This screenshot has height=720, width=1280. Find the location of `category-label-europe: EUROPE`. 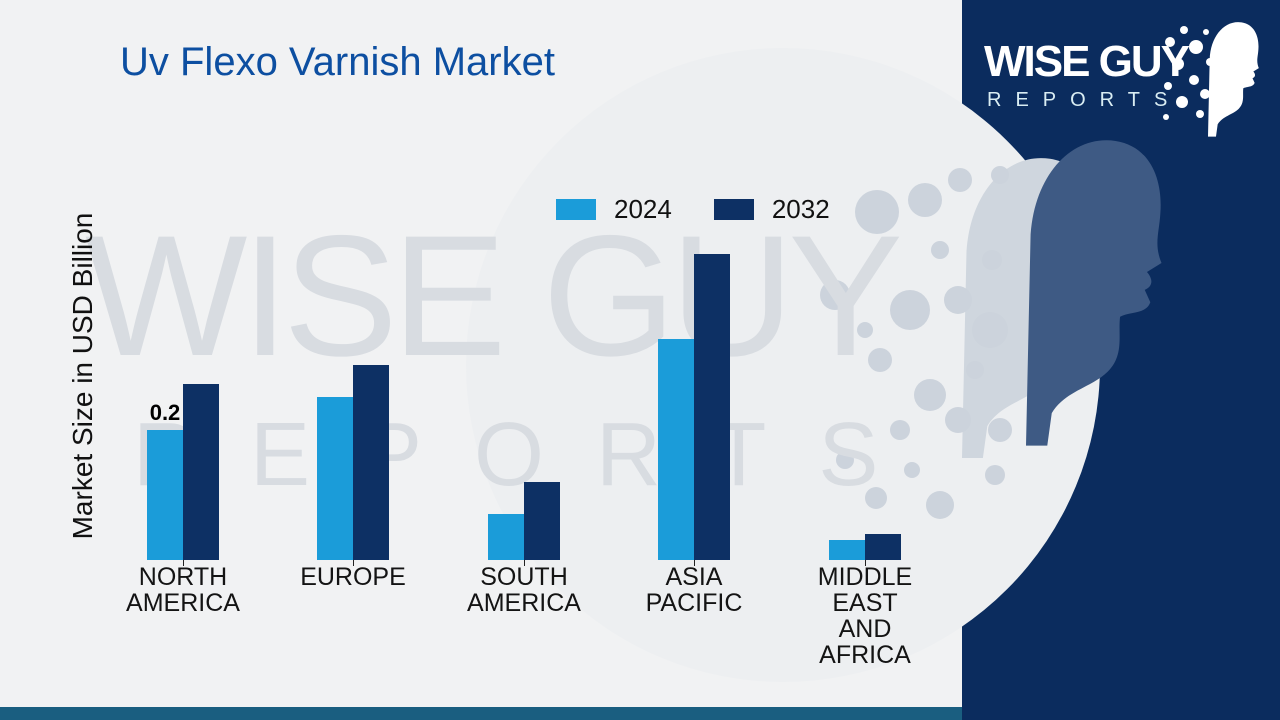

category-label-europe: EUROPE is located at coordinates (353, 577).